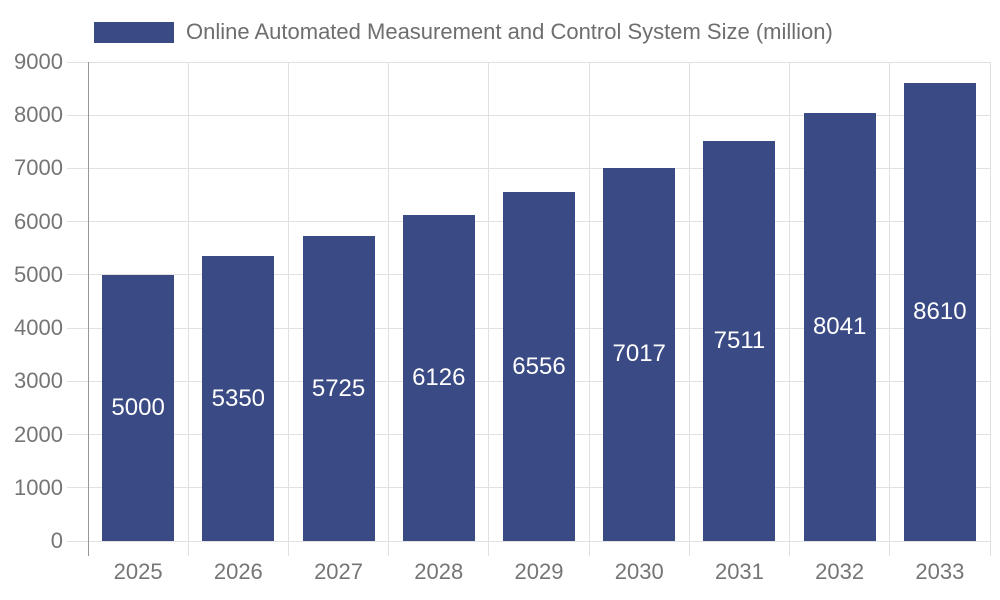  Describe the element at coordinates (639, 571) in the screenshot. I see `x-tick-label: 2030` at that location.